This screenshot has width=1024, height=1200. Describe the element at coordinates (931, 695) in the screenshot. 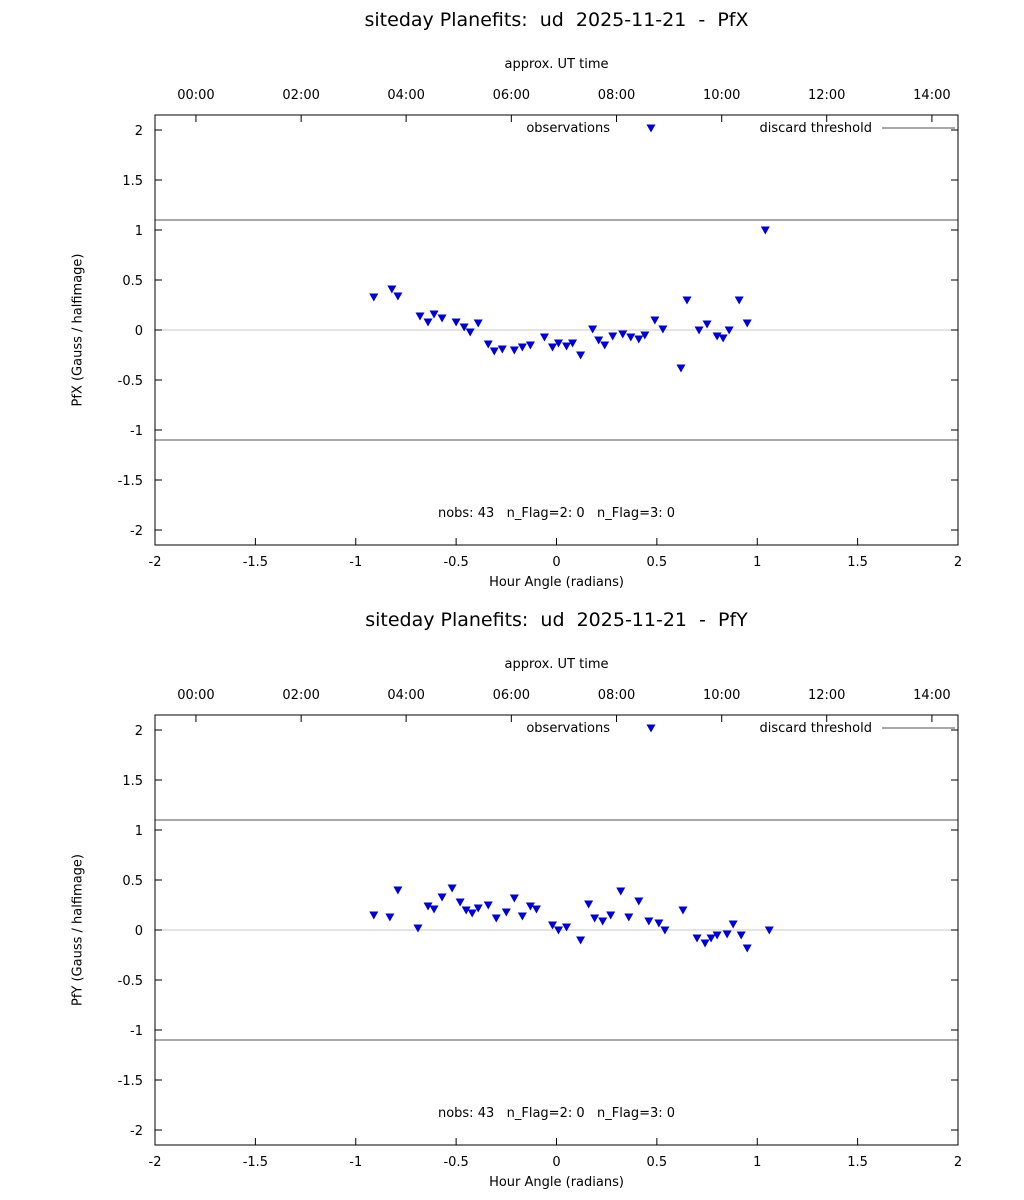

I see `svg-text: 14:00` at that location.